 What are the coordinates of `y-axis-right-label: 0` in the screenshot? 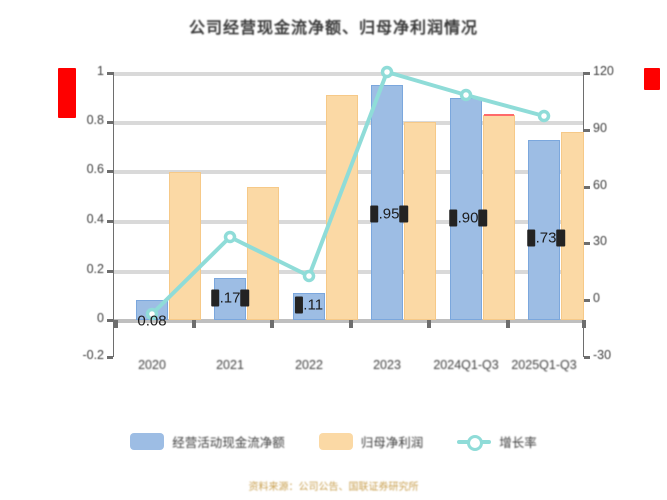 It's located at (596, 298).